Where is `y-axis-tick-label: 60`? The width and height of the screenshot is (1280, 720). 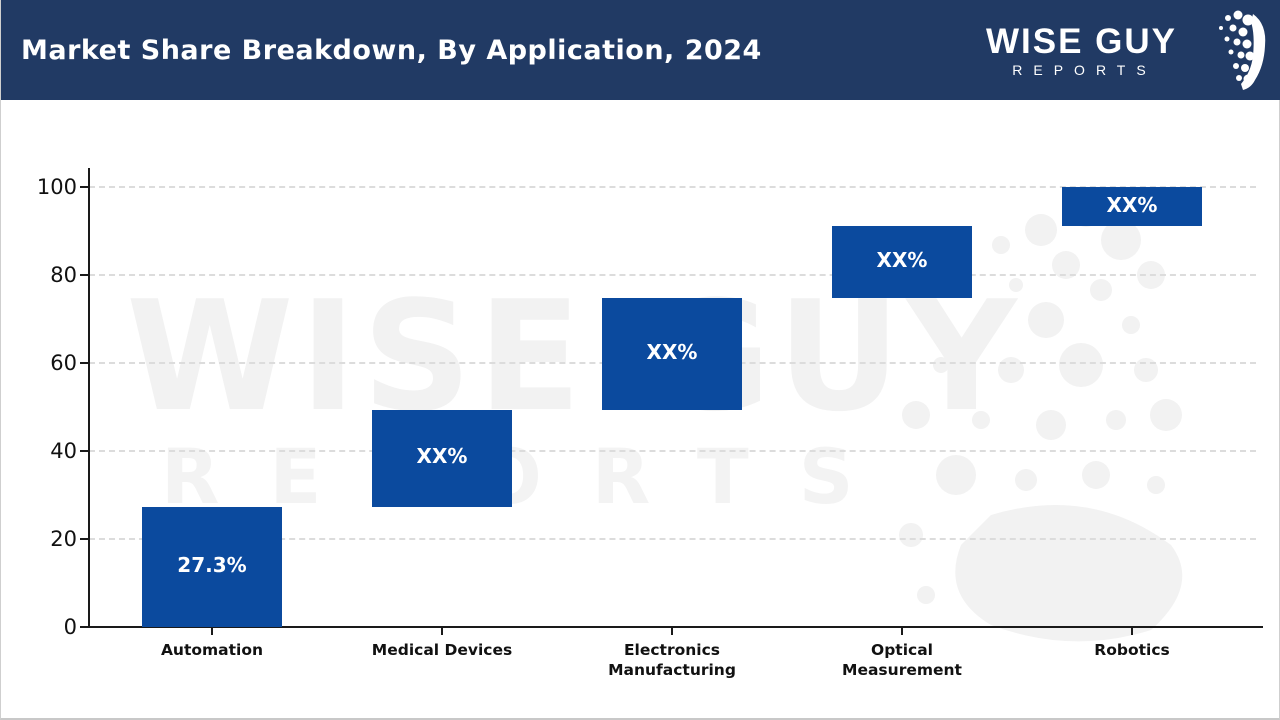 y-axis-tick-label: 60 is located at coordinates (63, 363).